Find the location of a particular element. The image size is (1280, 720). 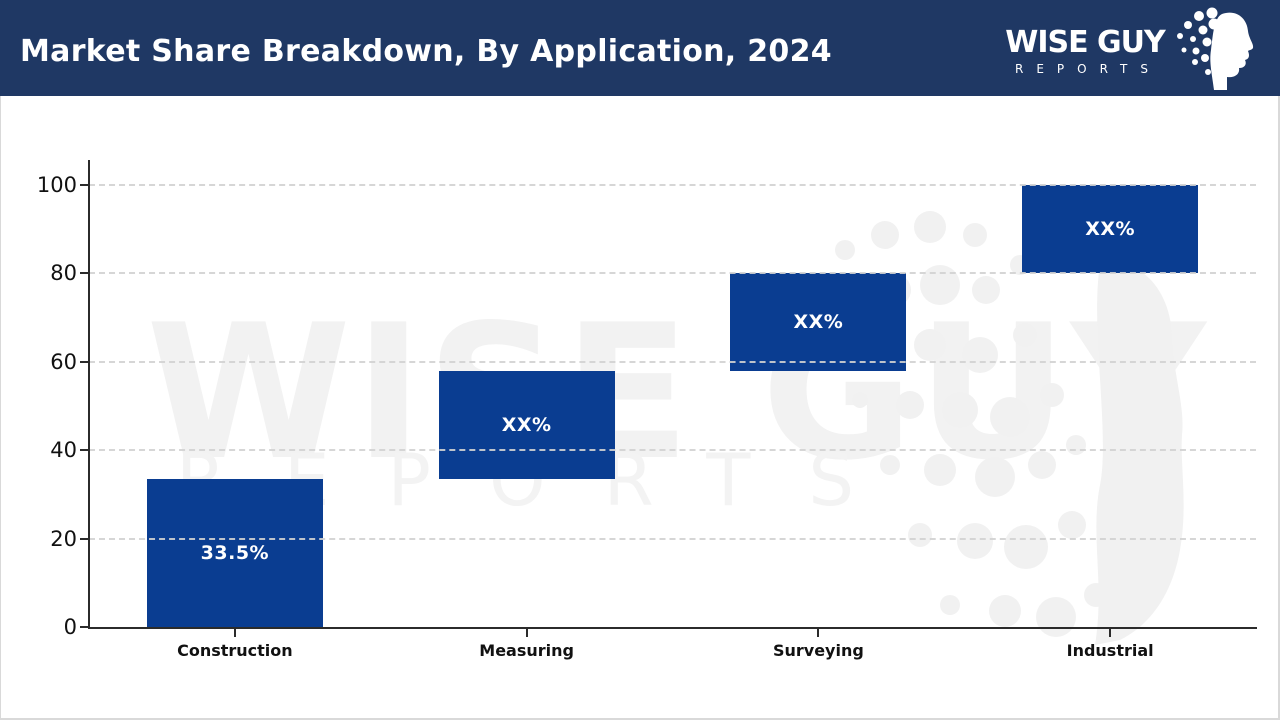

x-axis-category-label: Surveying is located at coordinates (818, 650).